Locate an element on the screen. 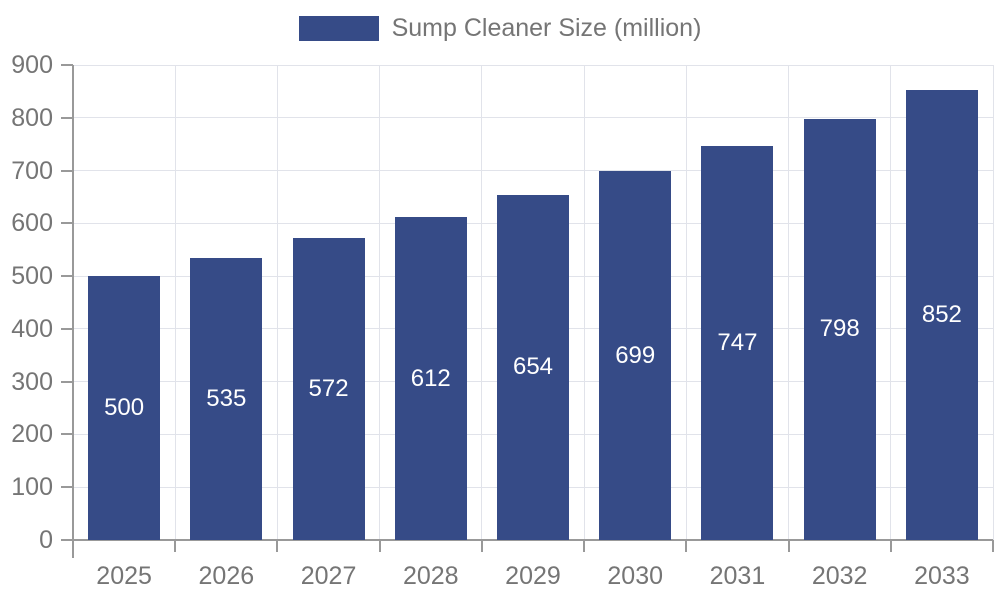 Image resolution: width=1000 pixels, height=600 pixels. legend-label: Sump Cleaner Size (million) is located at coordinates (546, 28).